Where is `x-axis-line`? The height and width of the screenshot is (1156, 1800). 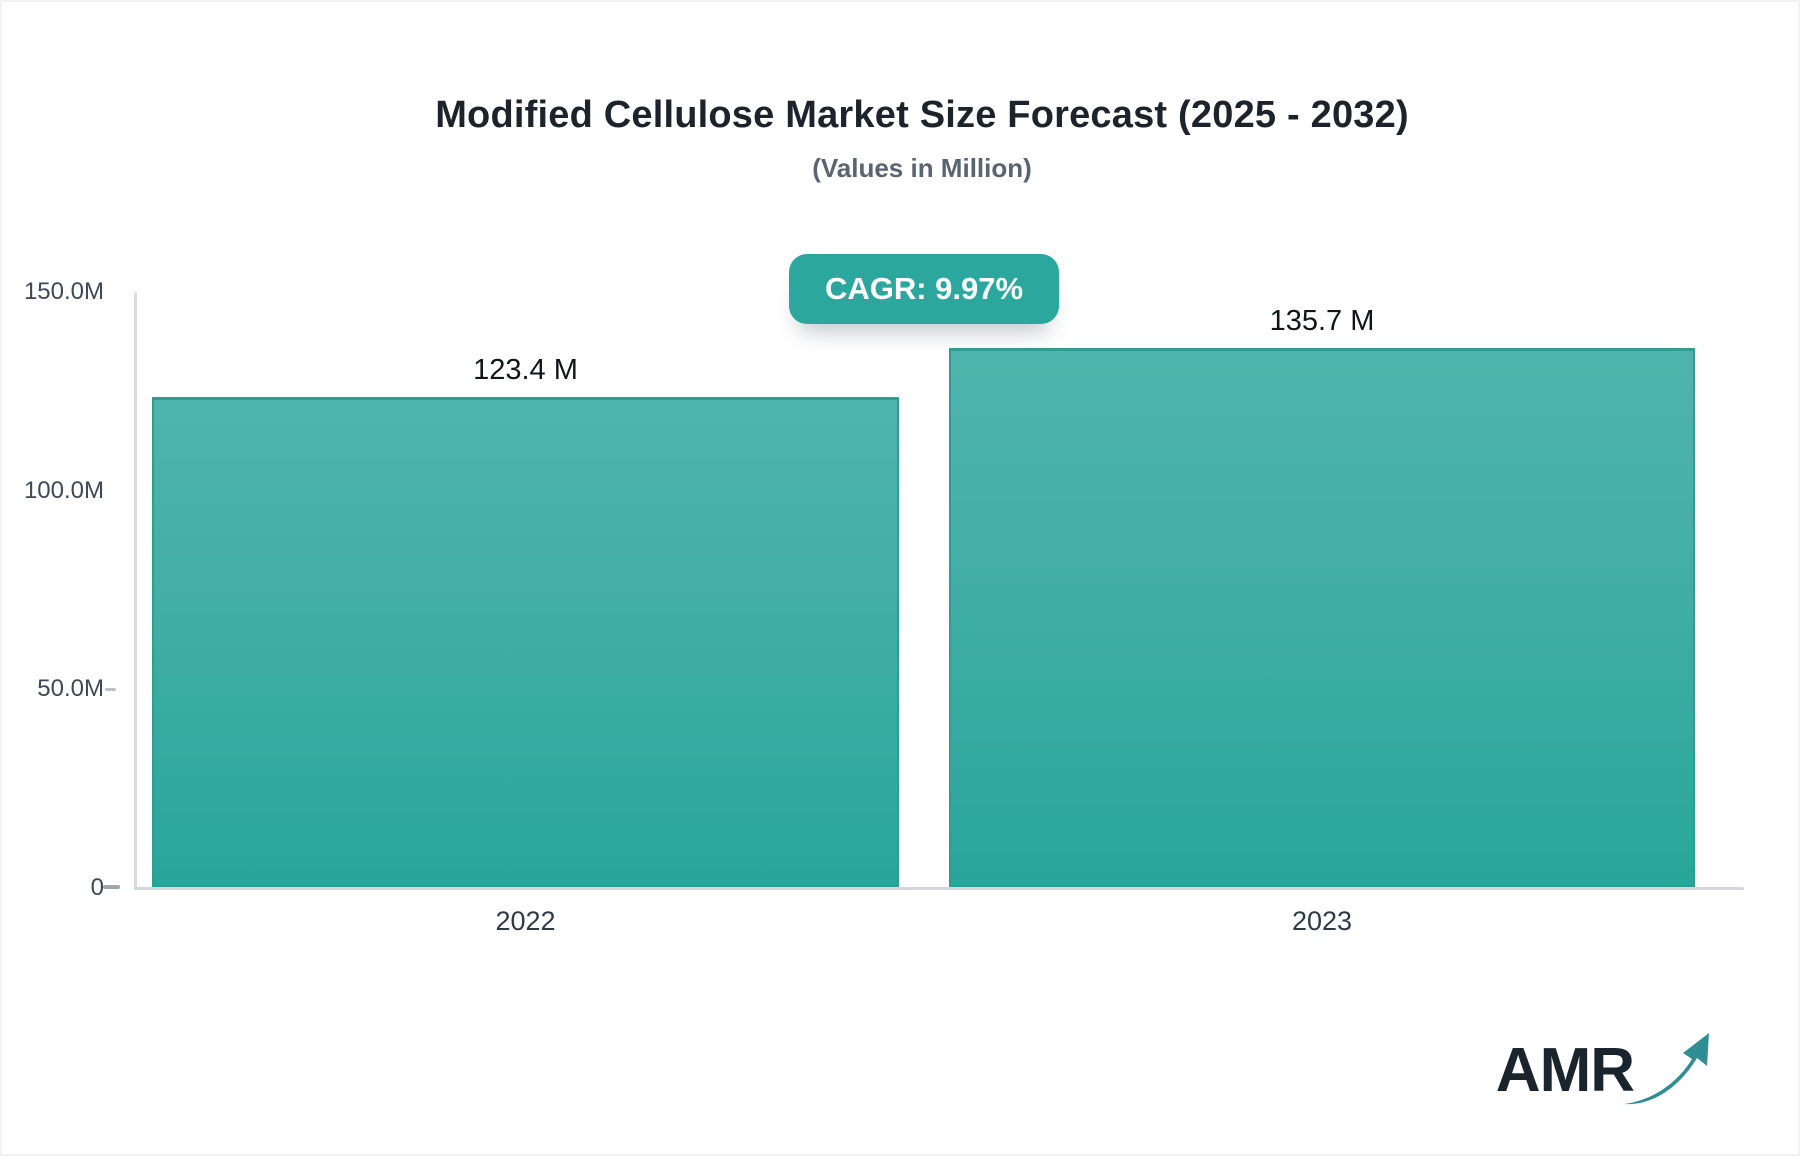 x-axis-line is located at coordinates (939, 888).